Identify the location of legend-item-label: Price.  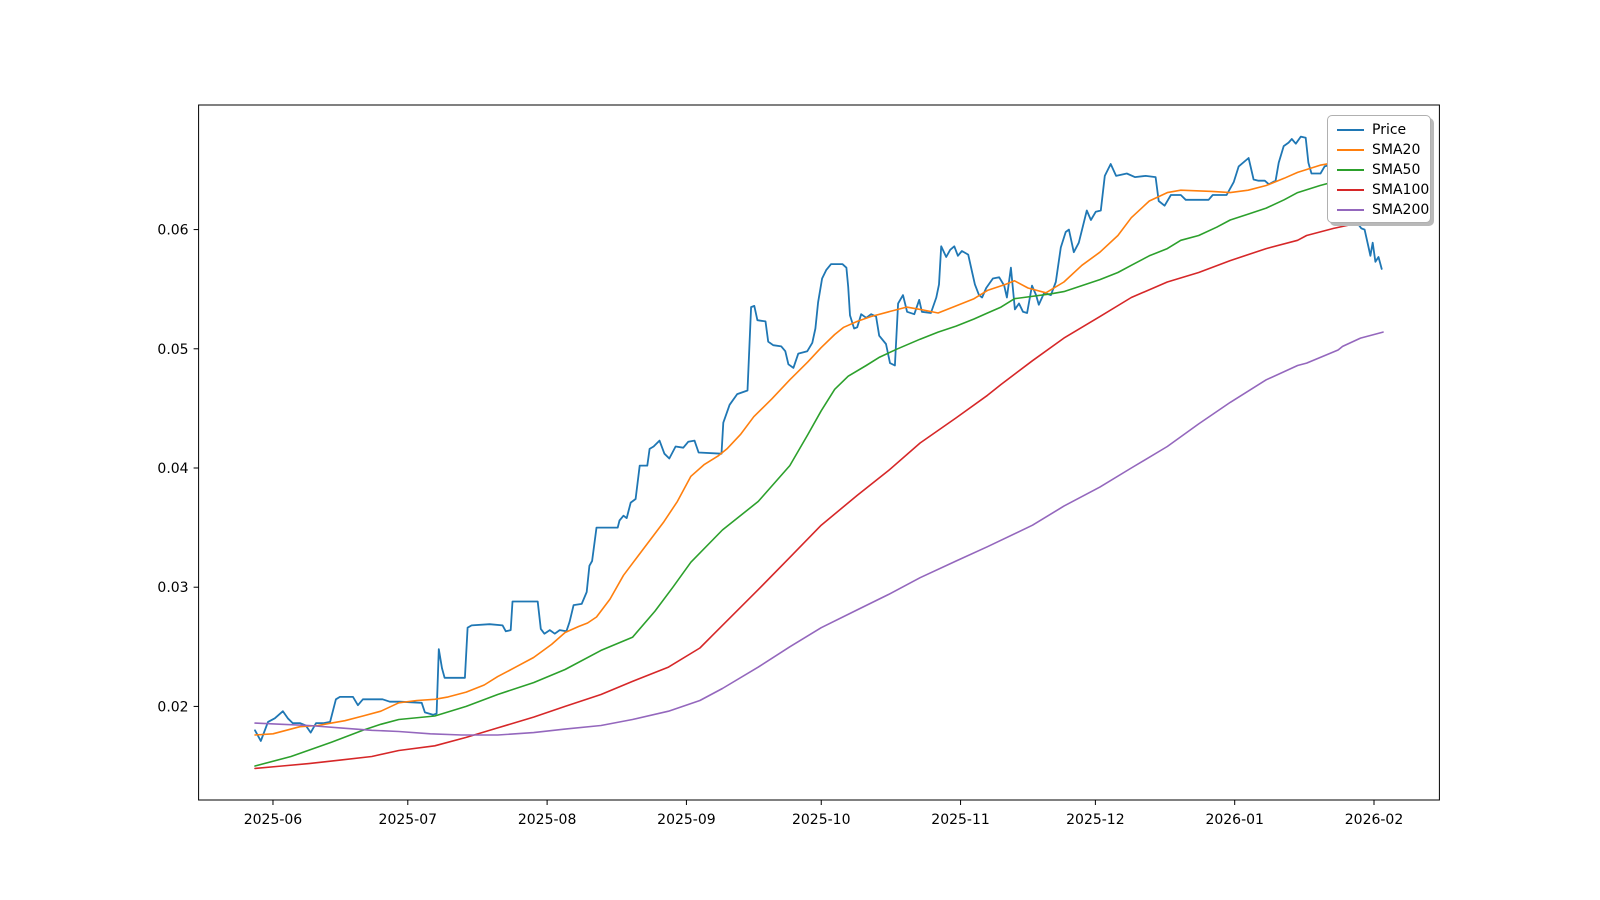
(1389, 130).